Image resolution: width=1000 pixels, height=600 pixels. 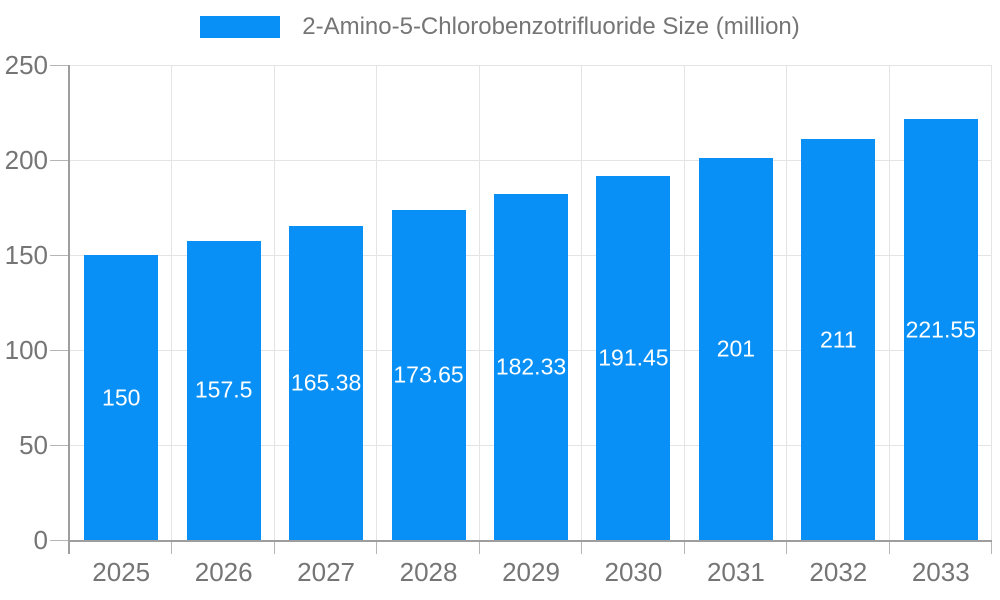 I want to click on bar-value-label: 173.65, so click(x=428, y=374).